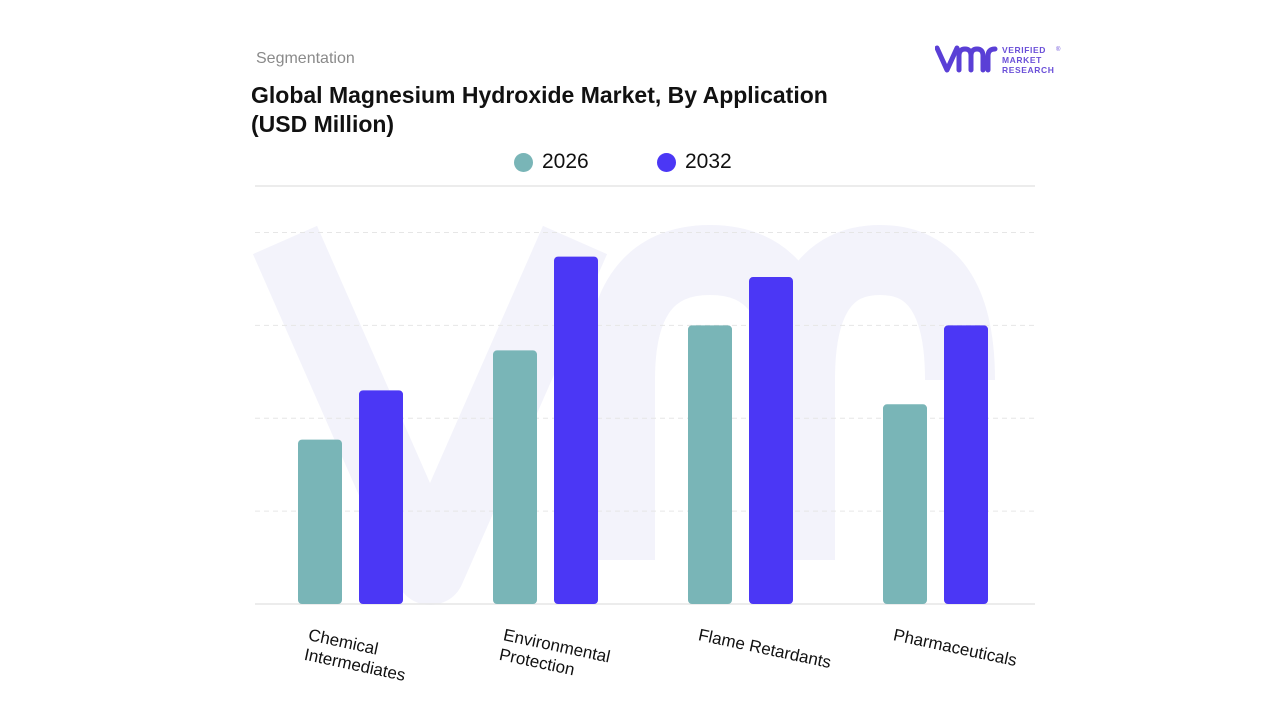  I want to click on watermark-v, so click(430, 415).